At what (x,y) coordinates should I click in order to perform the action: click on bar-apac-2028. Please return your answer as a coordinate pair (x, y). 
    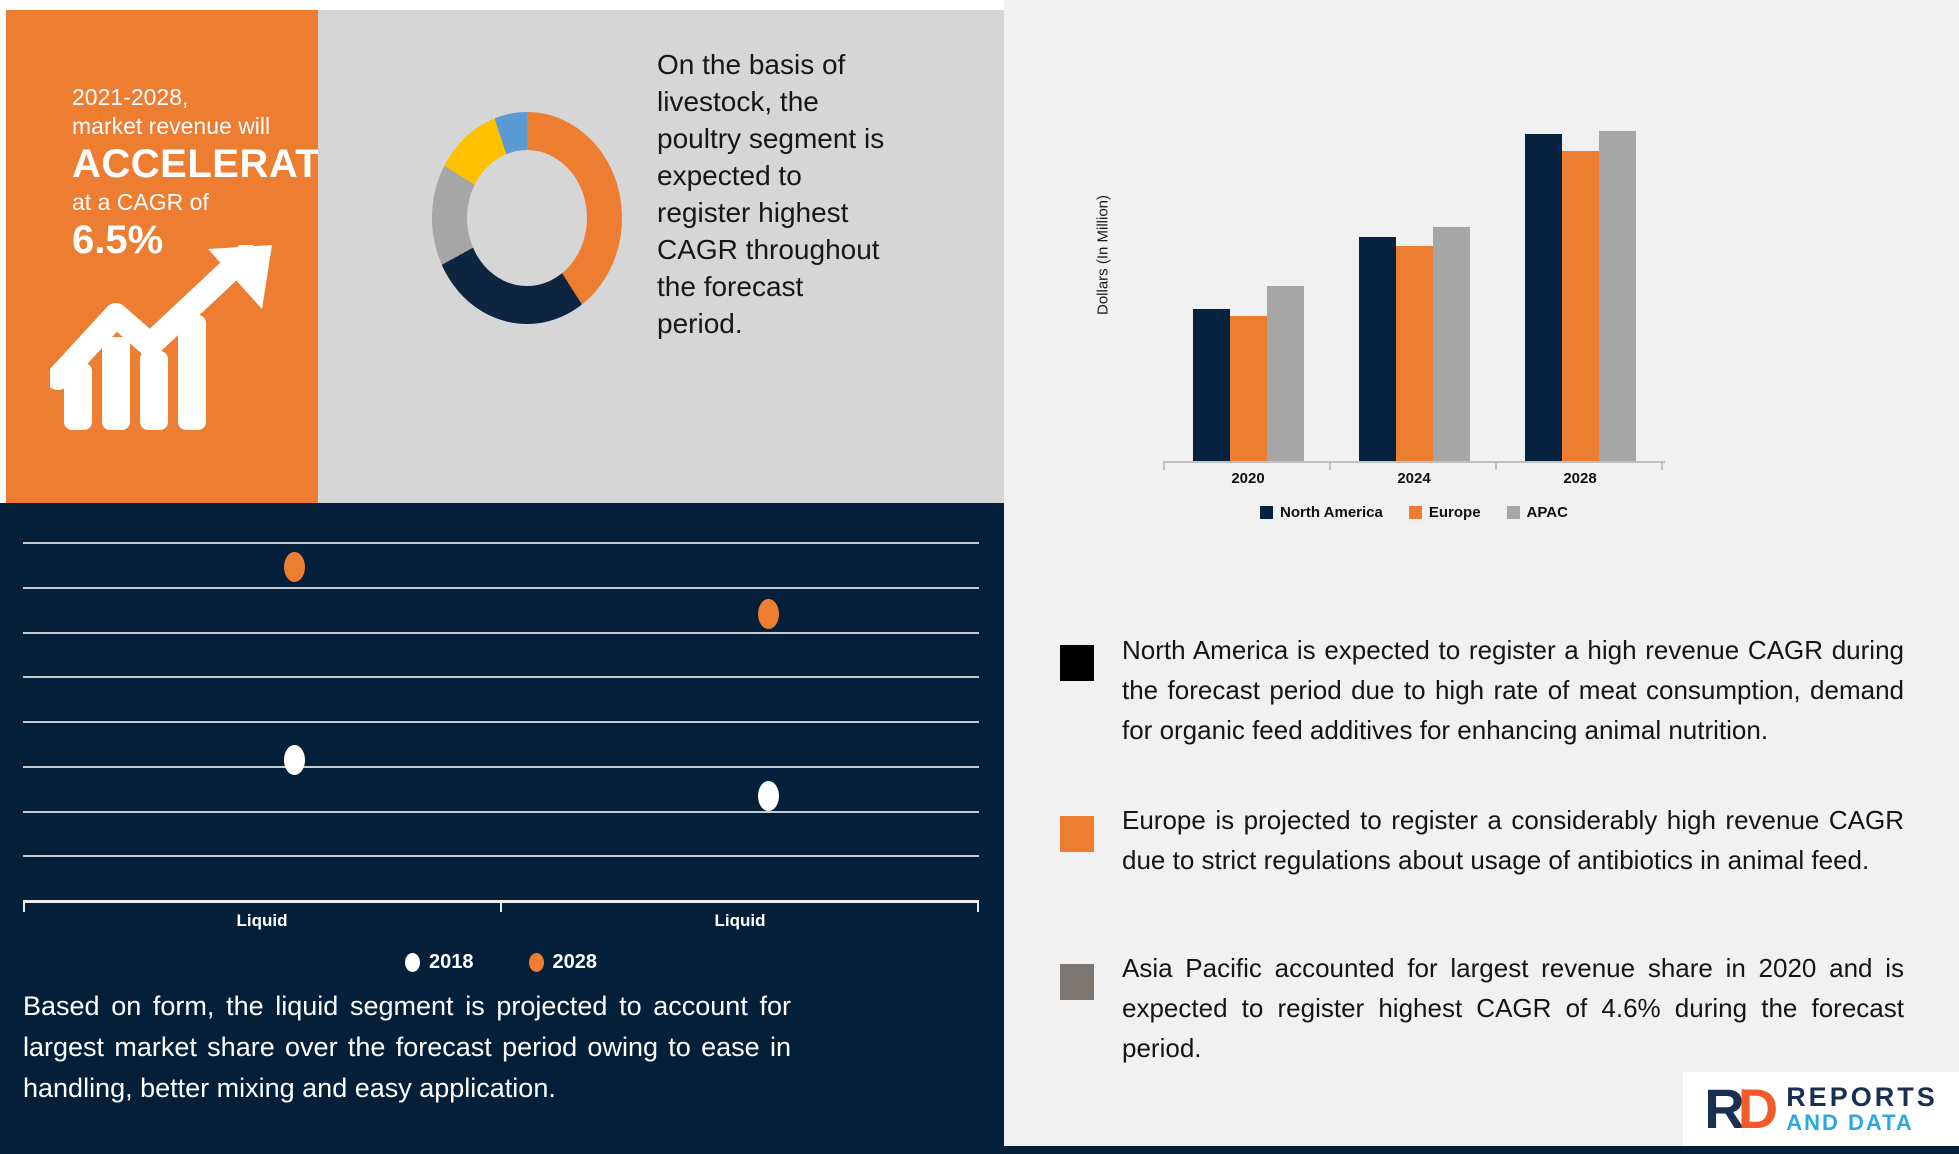
    Looking at the image, I should click on (1617, 296).